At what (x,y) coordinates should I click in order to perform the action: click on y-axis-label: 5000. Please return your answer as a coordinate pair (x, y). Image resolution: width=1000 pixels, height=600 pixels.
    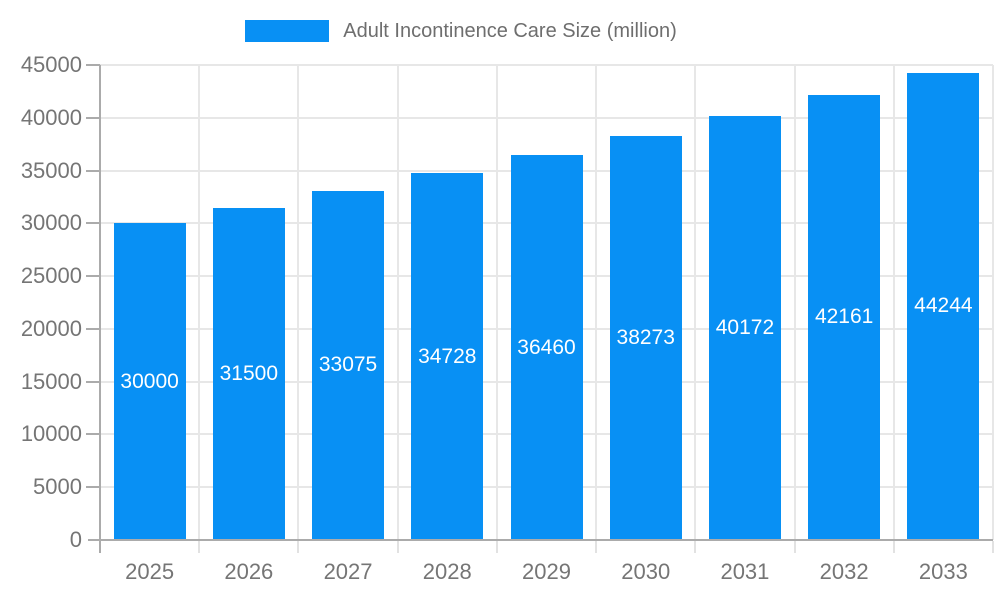
    Looking at the image, I should click on (57, 487).